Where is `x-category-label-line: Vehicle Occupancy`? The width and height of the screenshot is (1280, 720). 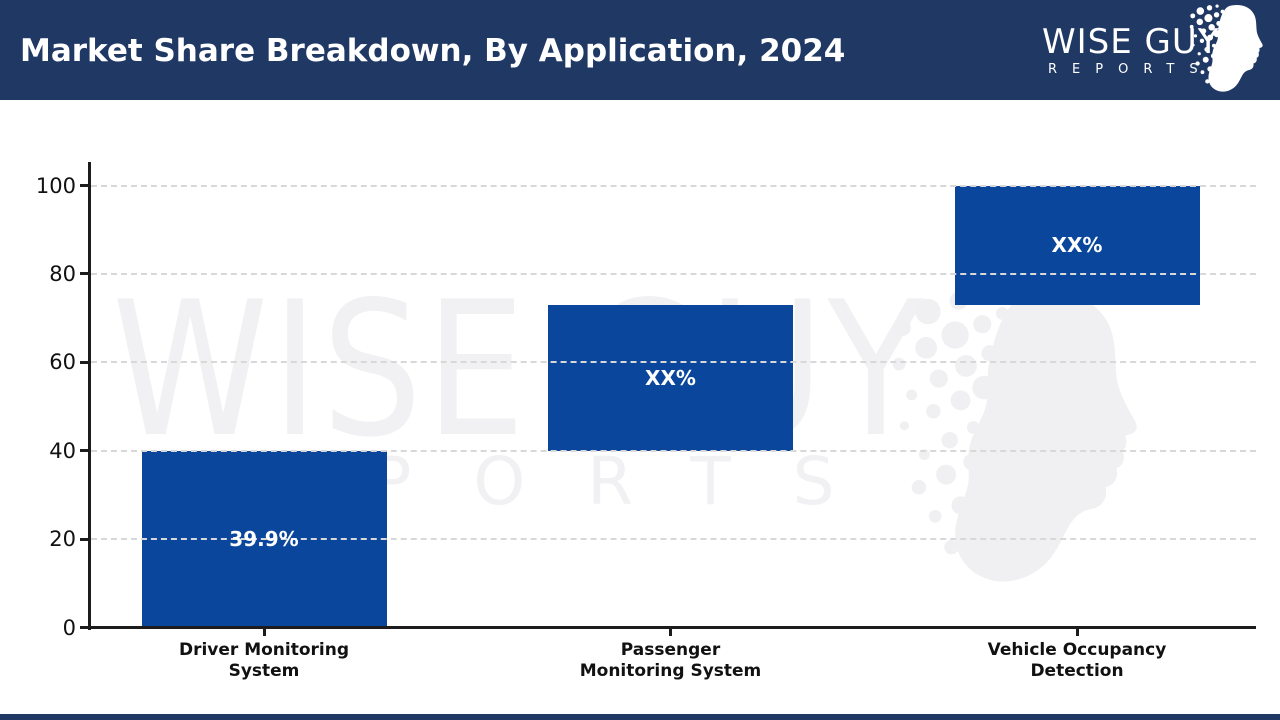
x-category-label-line: Vehicle Occupancy is located at coordinates (1077, 650).